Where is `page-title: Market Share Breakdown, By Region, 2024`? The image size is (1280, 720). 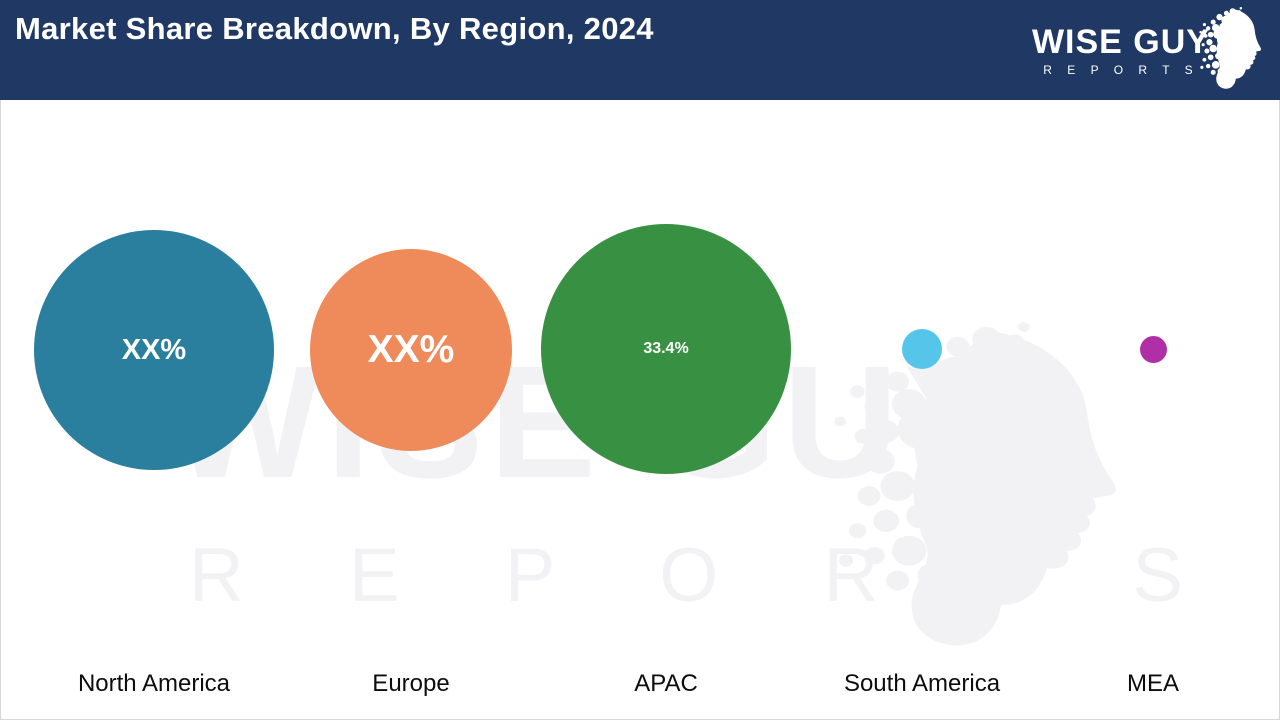 page-title: Market Share Breakdown, By Region, 2024 is located at coordinates (334, 28).